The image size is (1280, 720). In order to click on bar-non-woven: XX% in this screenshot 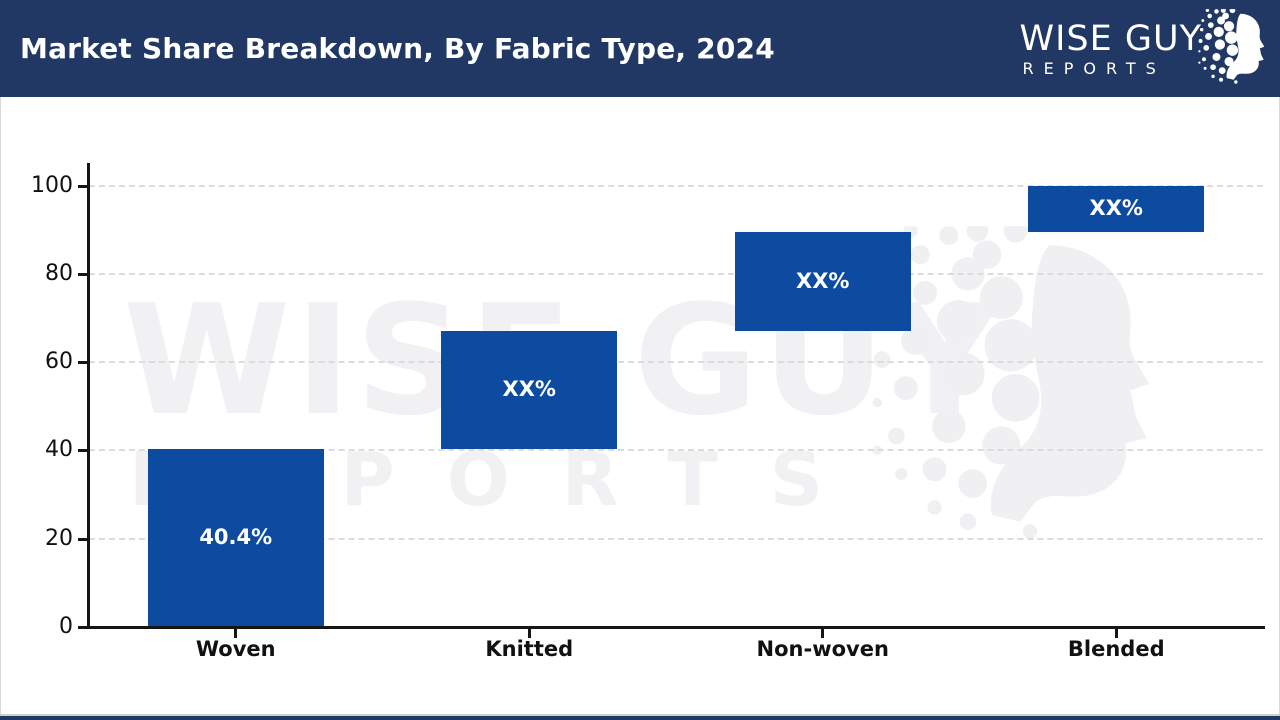, I will do `click(822, 281)`.